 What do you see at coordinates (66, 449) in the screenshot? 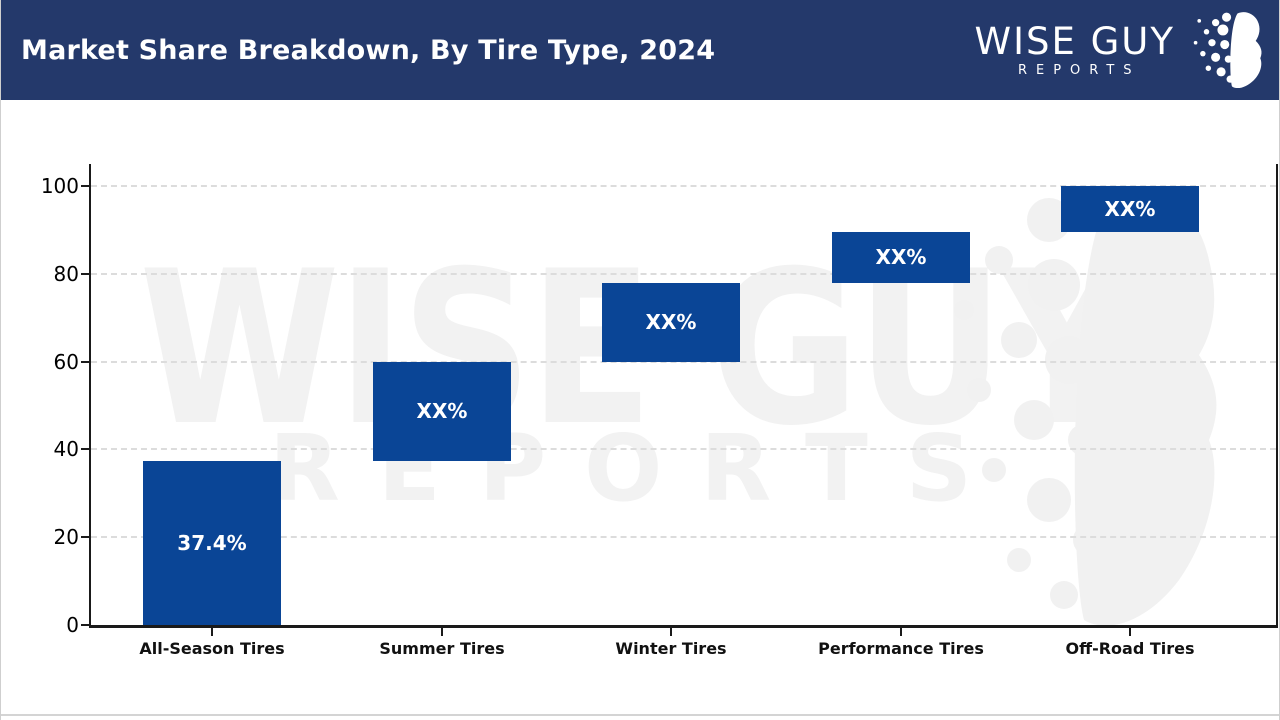
I see `y-axis-tick-label: 40` at bounding box center [66, 449].